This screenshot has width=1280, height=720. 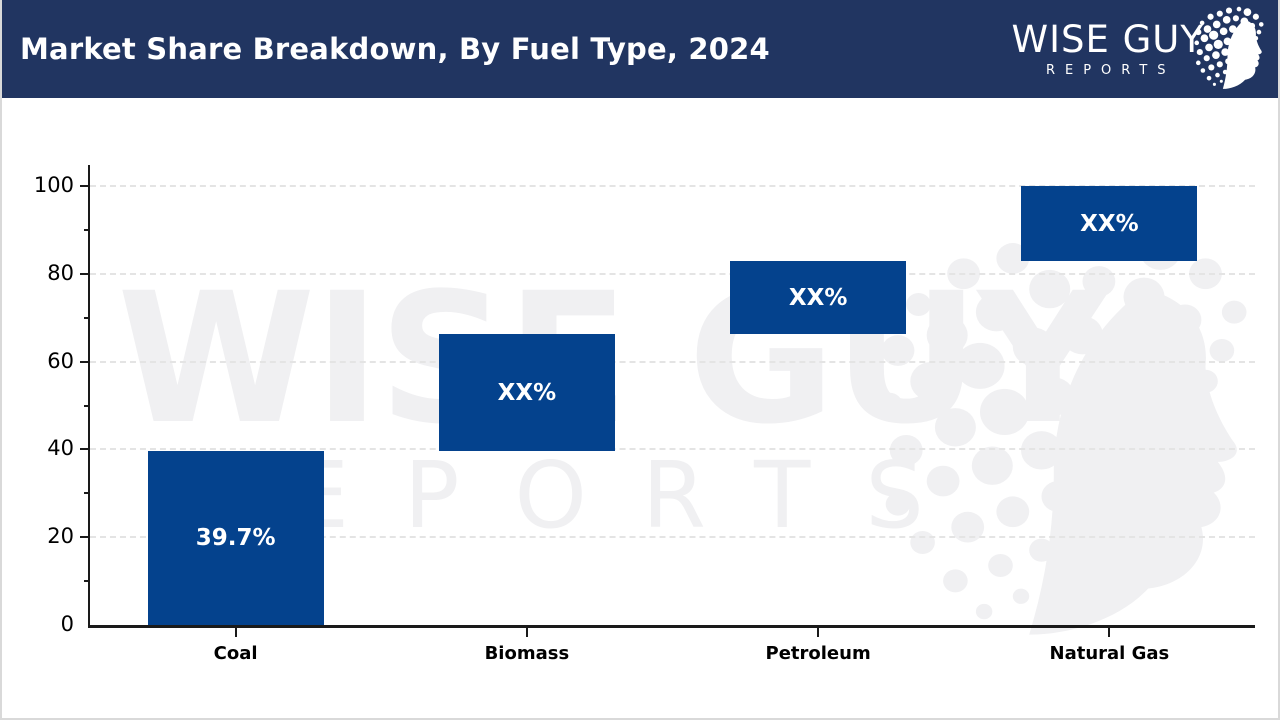 I want to click on y-axis-line, so click(x=89, y=396).